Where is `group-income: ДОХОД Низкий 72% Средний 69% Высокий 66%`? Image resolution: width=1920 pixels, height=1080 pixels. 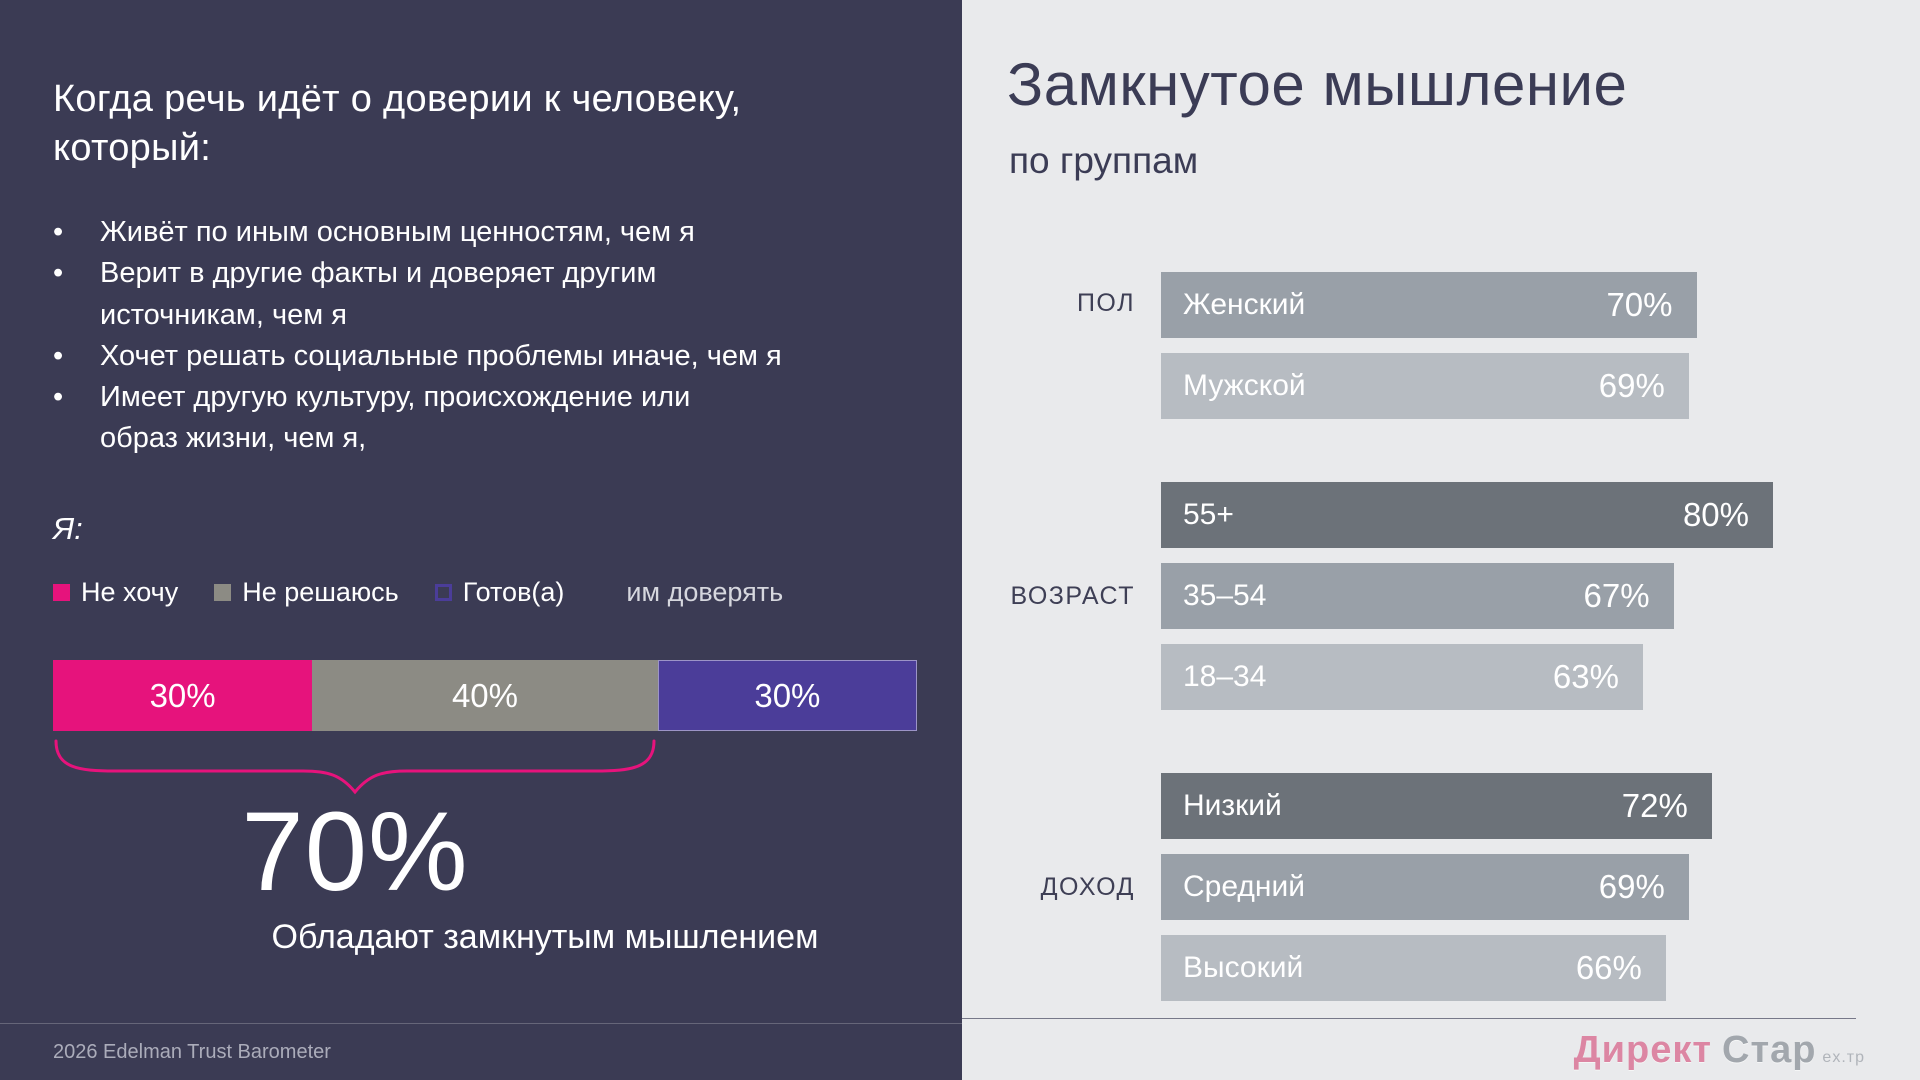 group-income: ДОХОД Низкий 72% Средний 69% Высокий 66% is located at coordinates (1441, 887).